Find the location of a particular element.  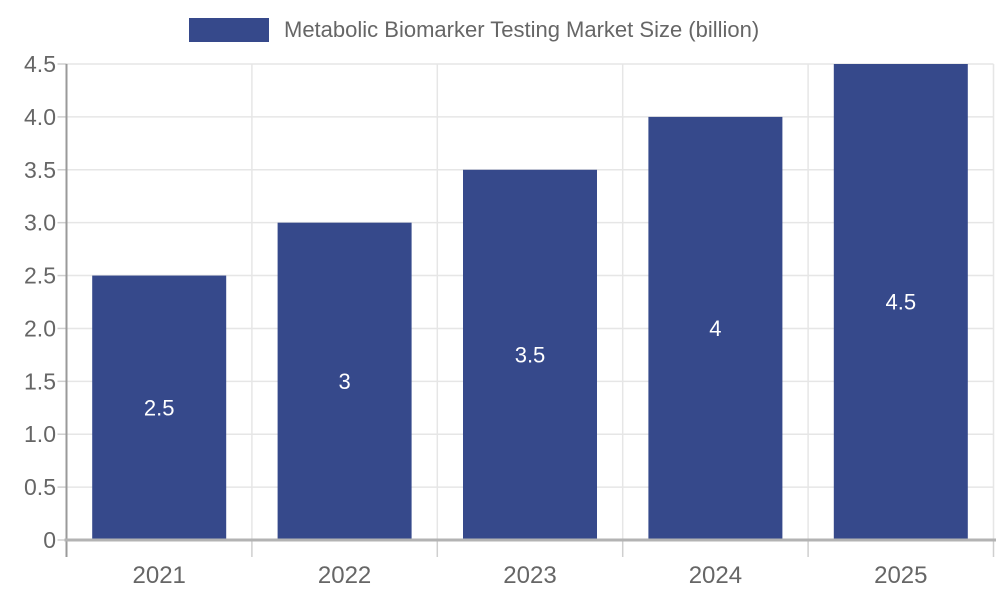

bar-2025 is located at coordinates (900, 302).